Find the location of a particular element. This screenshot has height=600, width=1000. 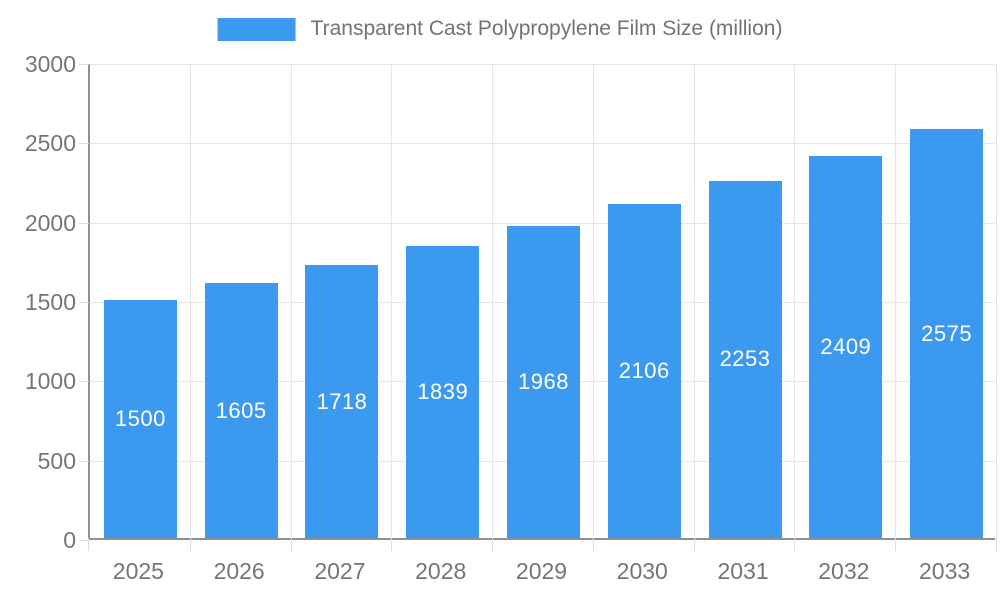

bar-value-label: 1605 is located at coordinates (241, 410).